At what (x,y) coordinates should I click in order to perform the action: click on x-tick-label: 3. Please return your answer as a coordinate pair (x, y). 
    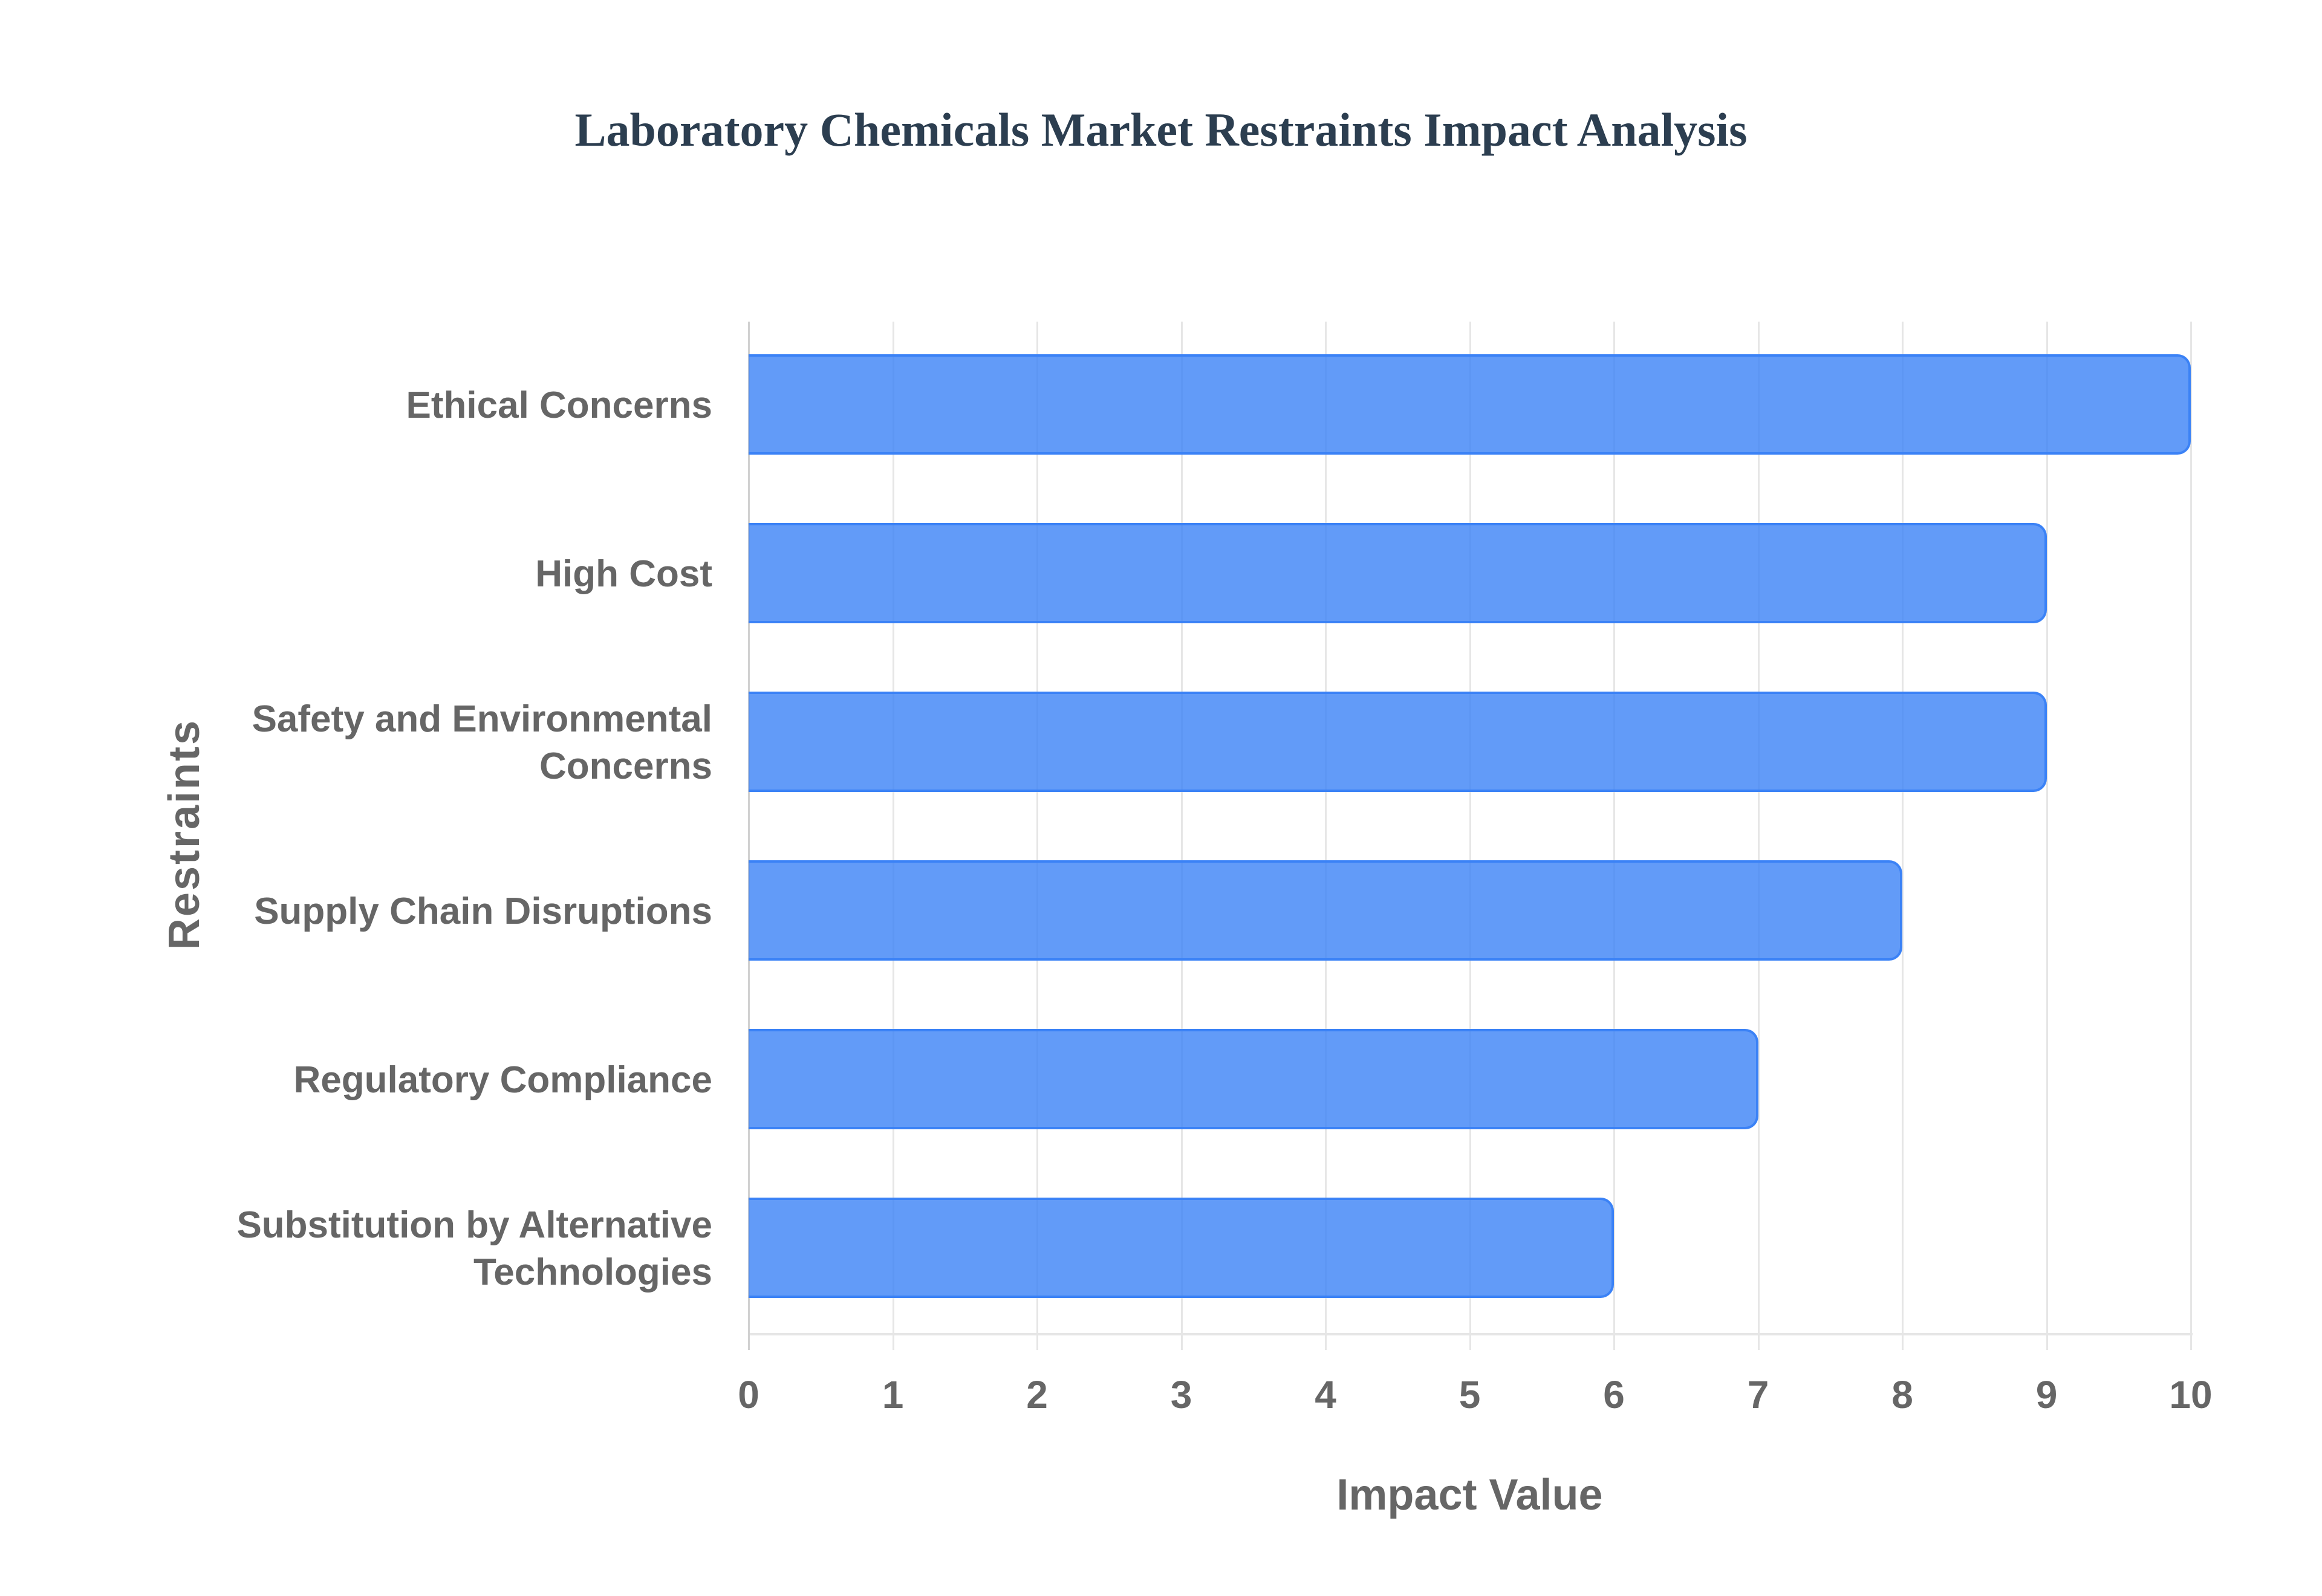
    Looking at the image, I should click on (1181, 1394).